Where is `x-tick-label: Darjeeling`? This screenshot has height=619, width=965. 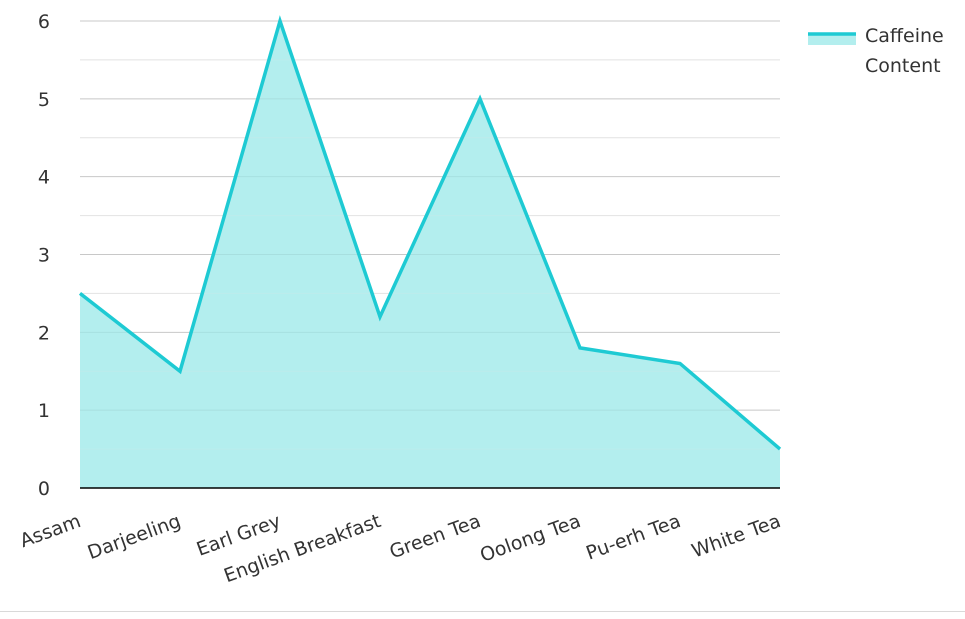
x-tick-label: Darjeeling is located at coordinates (134, 537).